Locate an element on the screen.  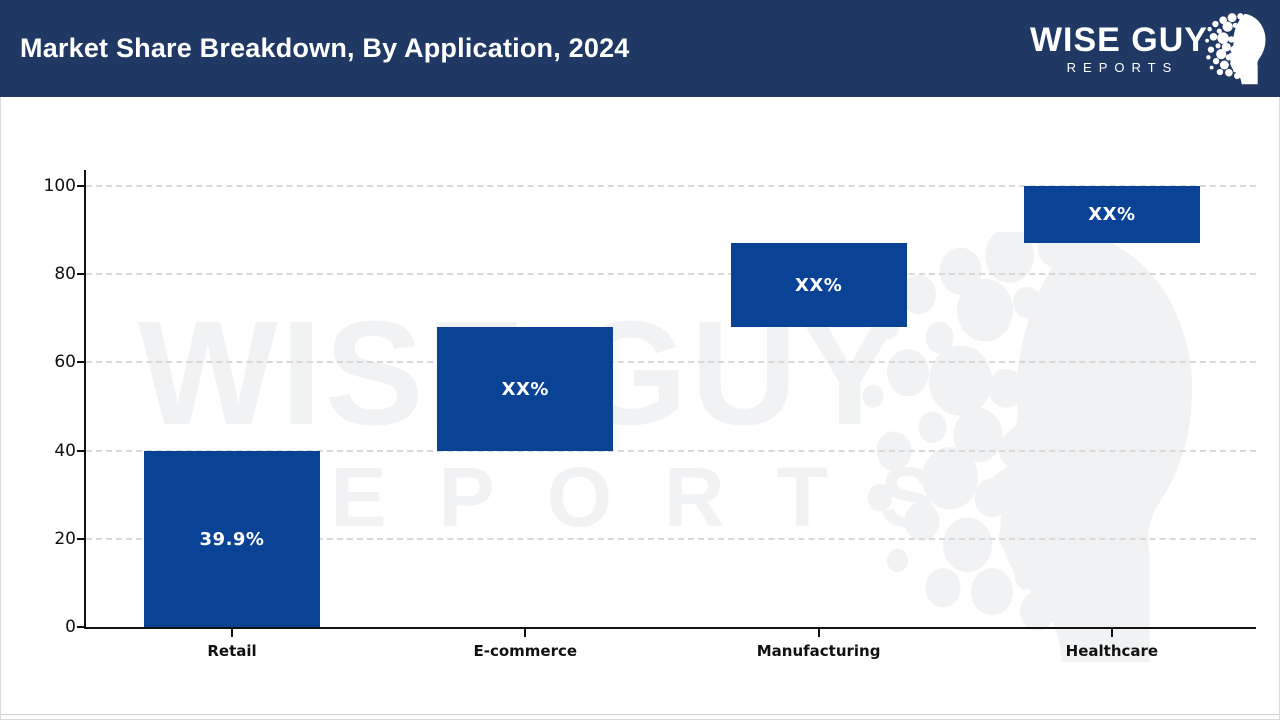
y-axis-tick-label: 60 is located at coordinates (65, 362).